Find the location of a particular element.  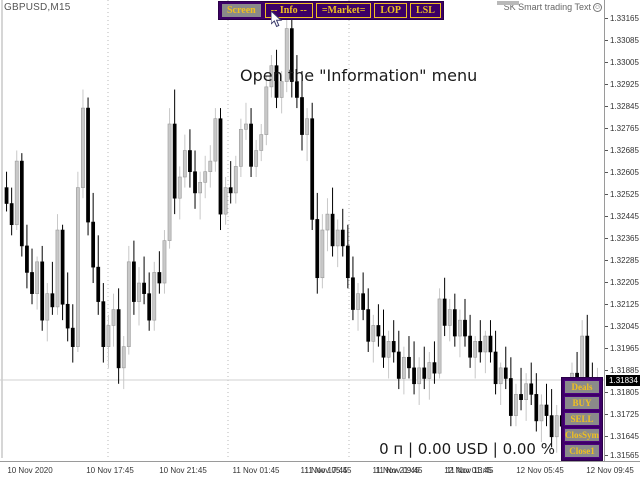

trade-button-sell: SELL is located at coordinates (582, 419).